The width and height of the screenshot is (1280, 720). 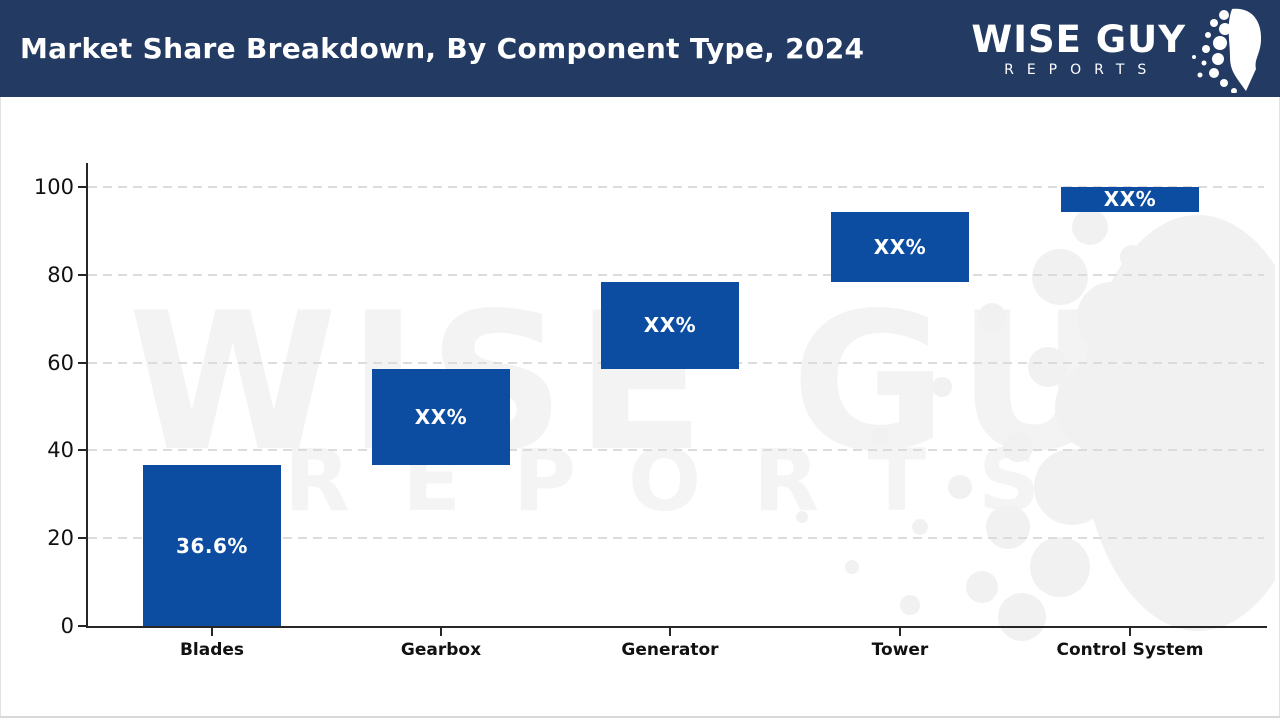 What do you see at coordinates (676, 627) in the screenshot?
I see `x-axis` at bounding box center [676, 627].